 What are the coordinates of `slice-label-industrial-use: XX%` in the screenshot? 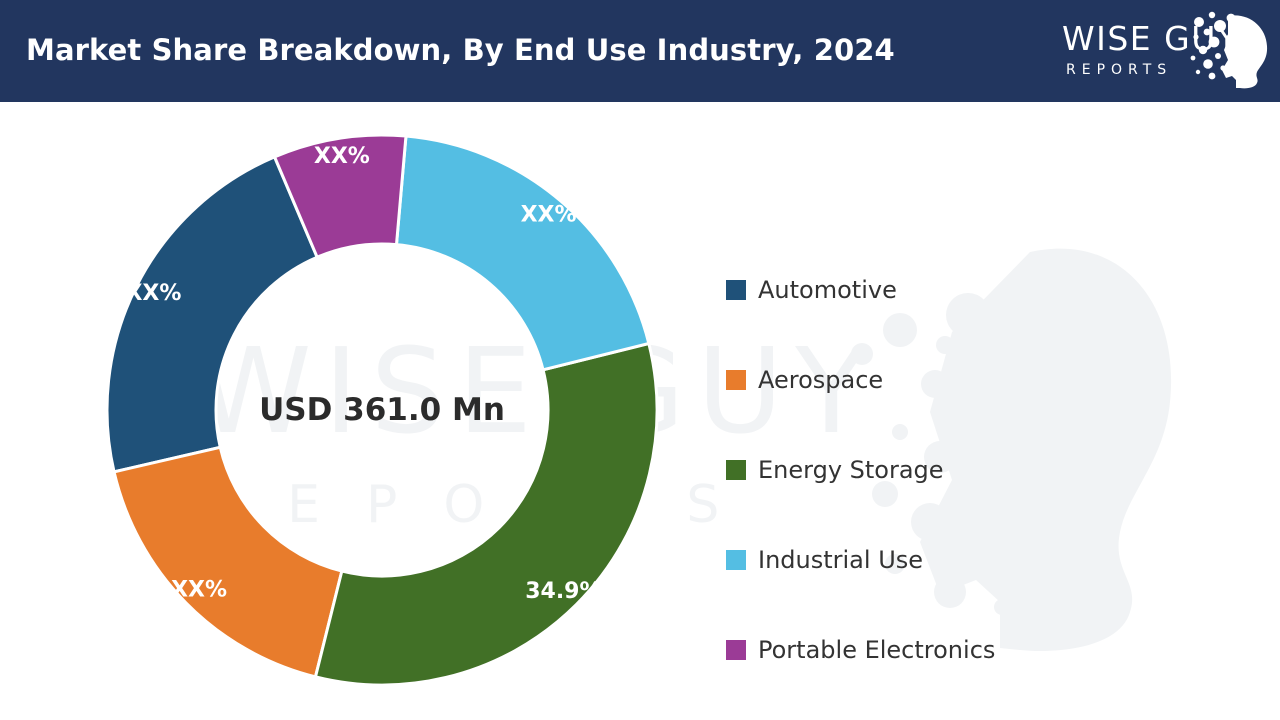 It's located at (549, 214).